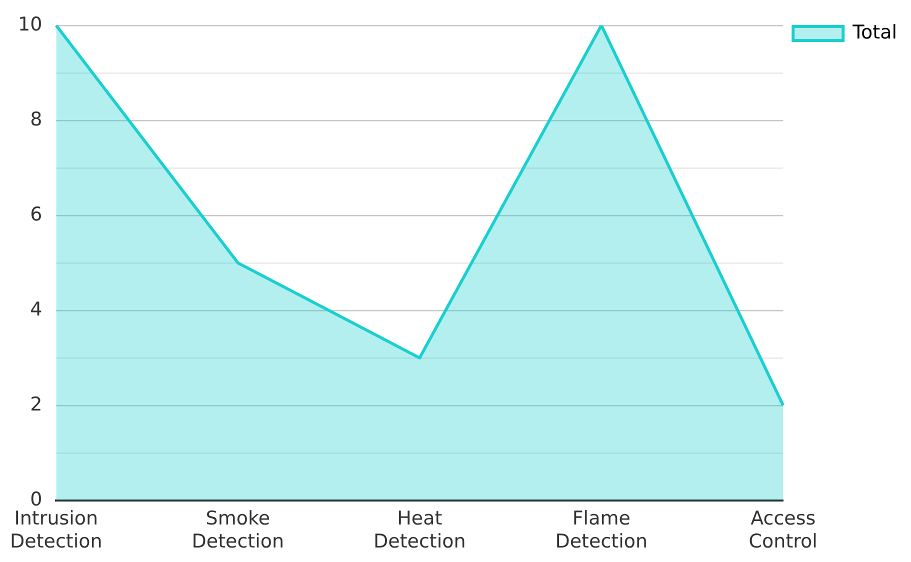 The image size is (911, 562). I want to click on y-tick-label: 2, so click(36, 404).